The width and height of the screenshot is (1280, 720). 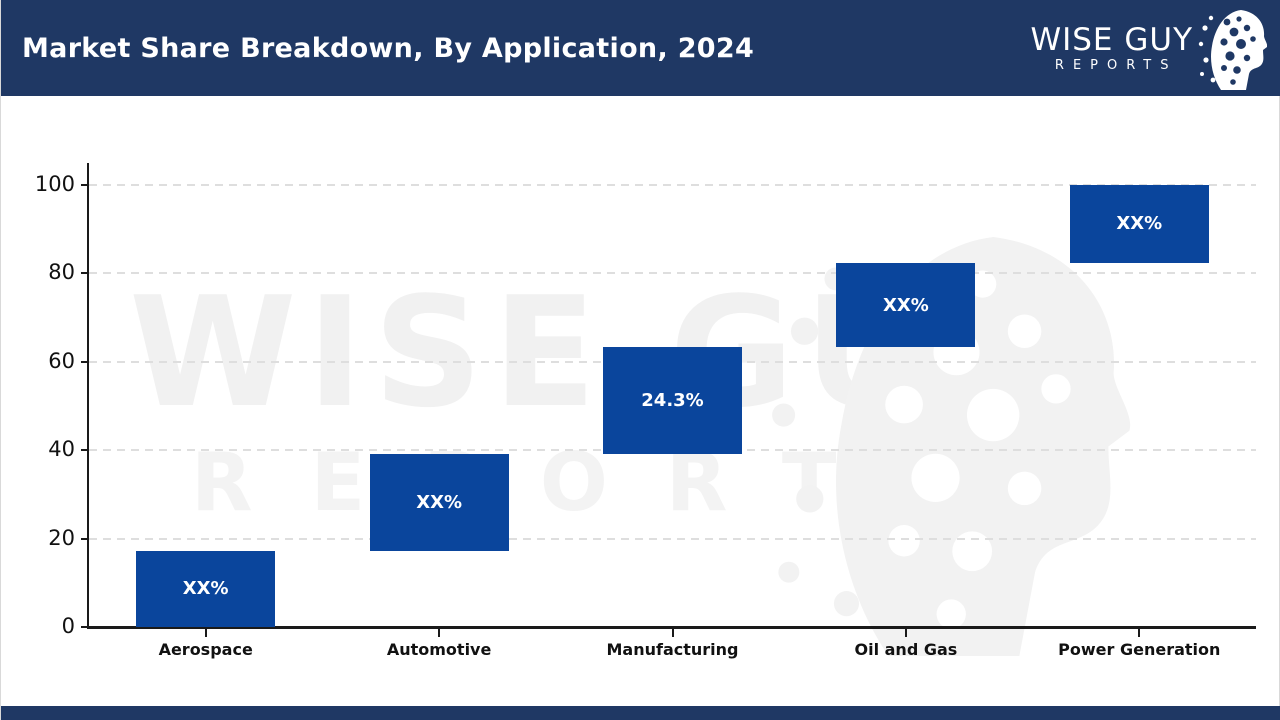 I want to click on y-tick-label: 0, so click(x=68, y=626).